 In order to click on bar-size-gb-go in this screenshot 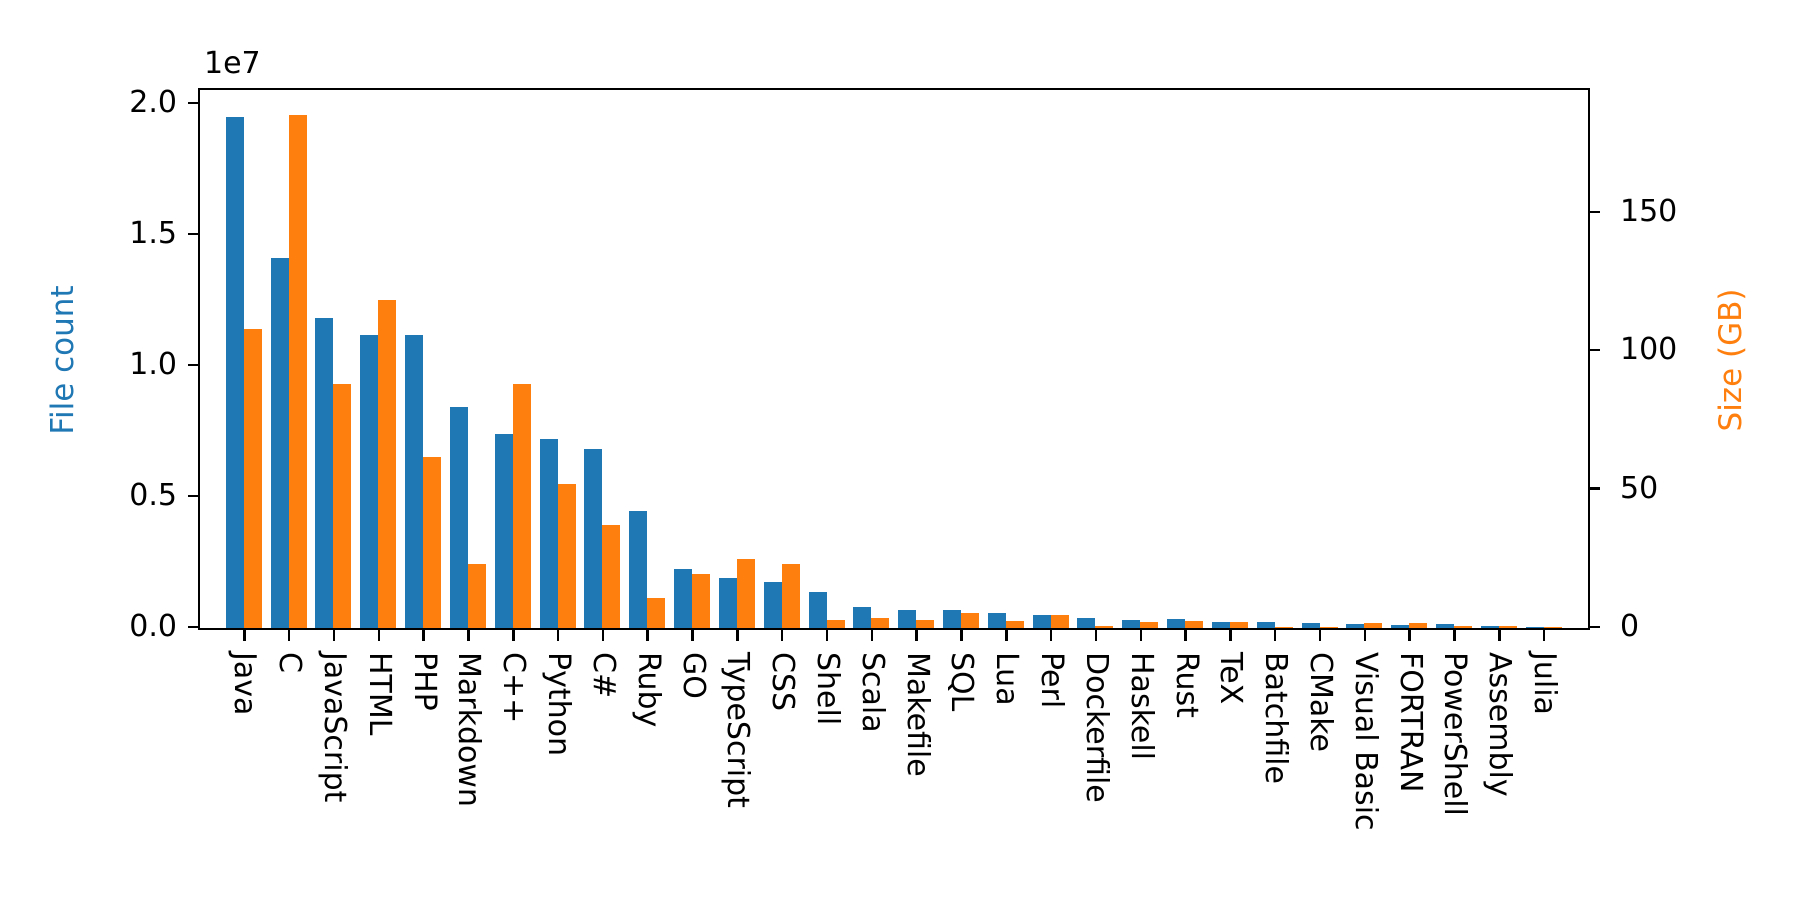, I will do `click(701, 601)`.